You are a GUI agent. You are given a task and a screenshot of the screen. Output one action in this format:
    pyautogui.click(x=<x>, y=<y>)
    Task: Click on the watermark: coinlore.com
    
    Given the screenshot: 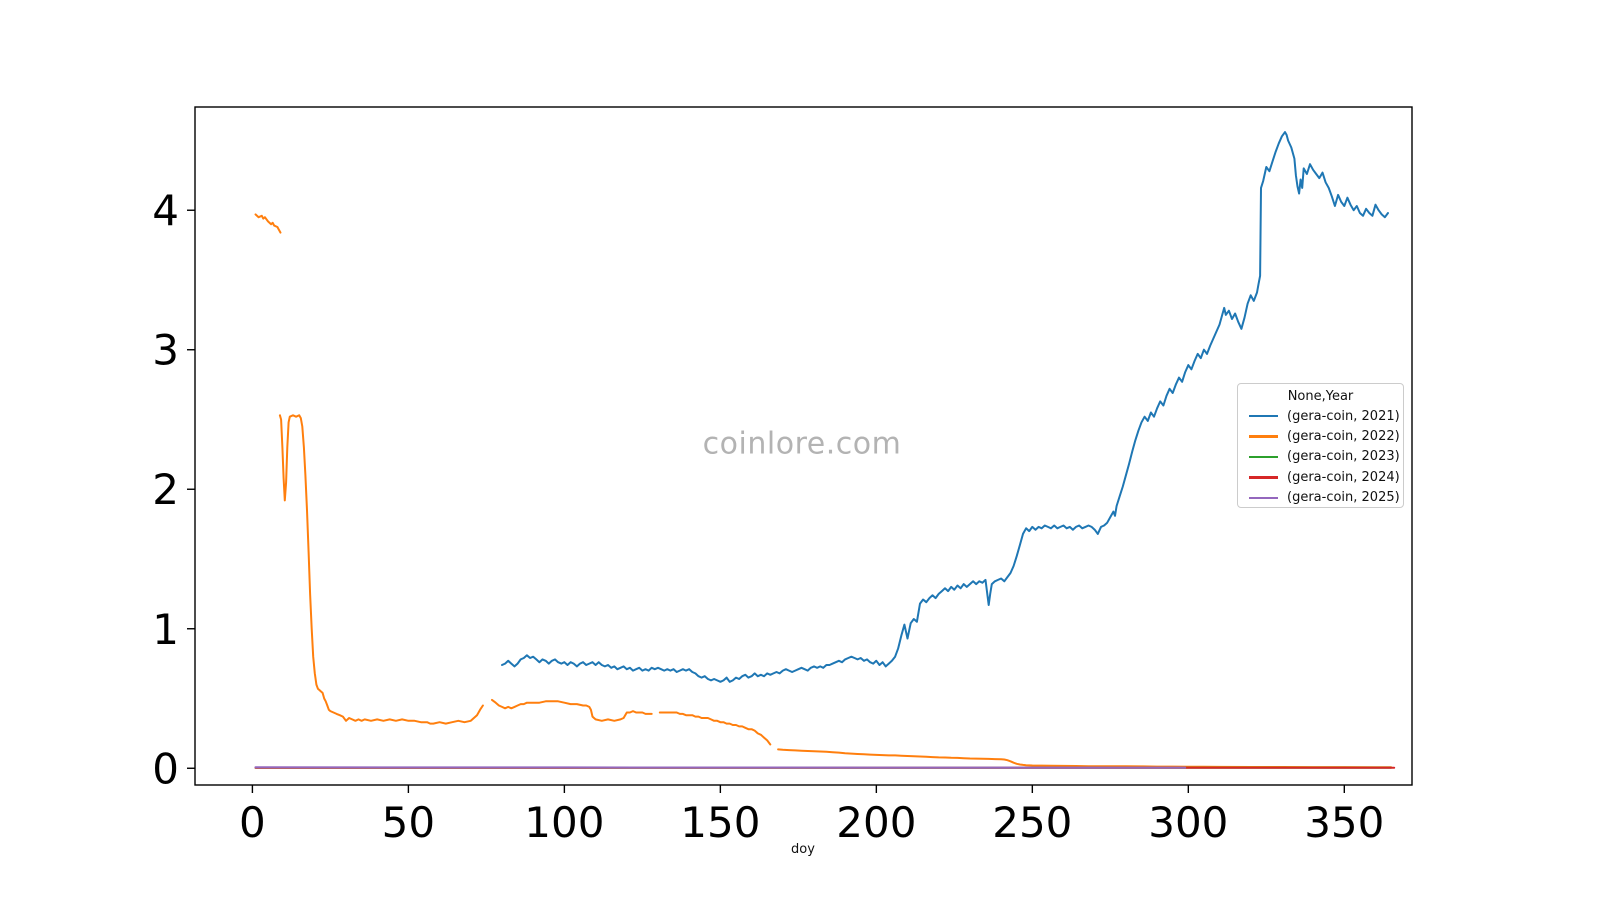 What is the action you would take?
    pyautogui.click(x=802, y=444)
    